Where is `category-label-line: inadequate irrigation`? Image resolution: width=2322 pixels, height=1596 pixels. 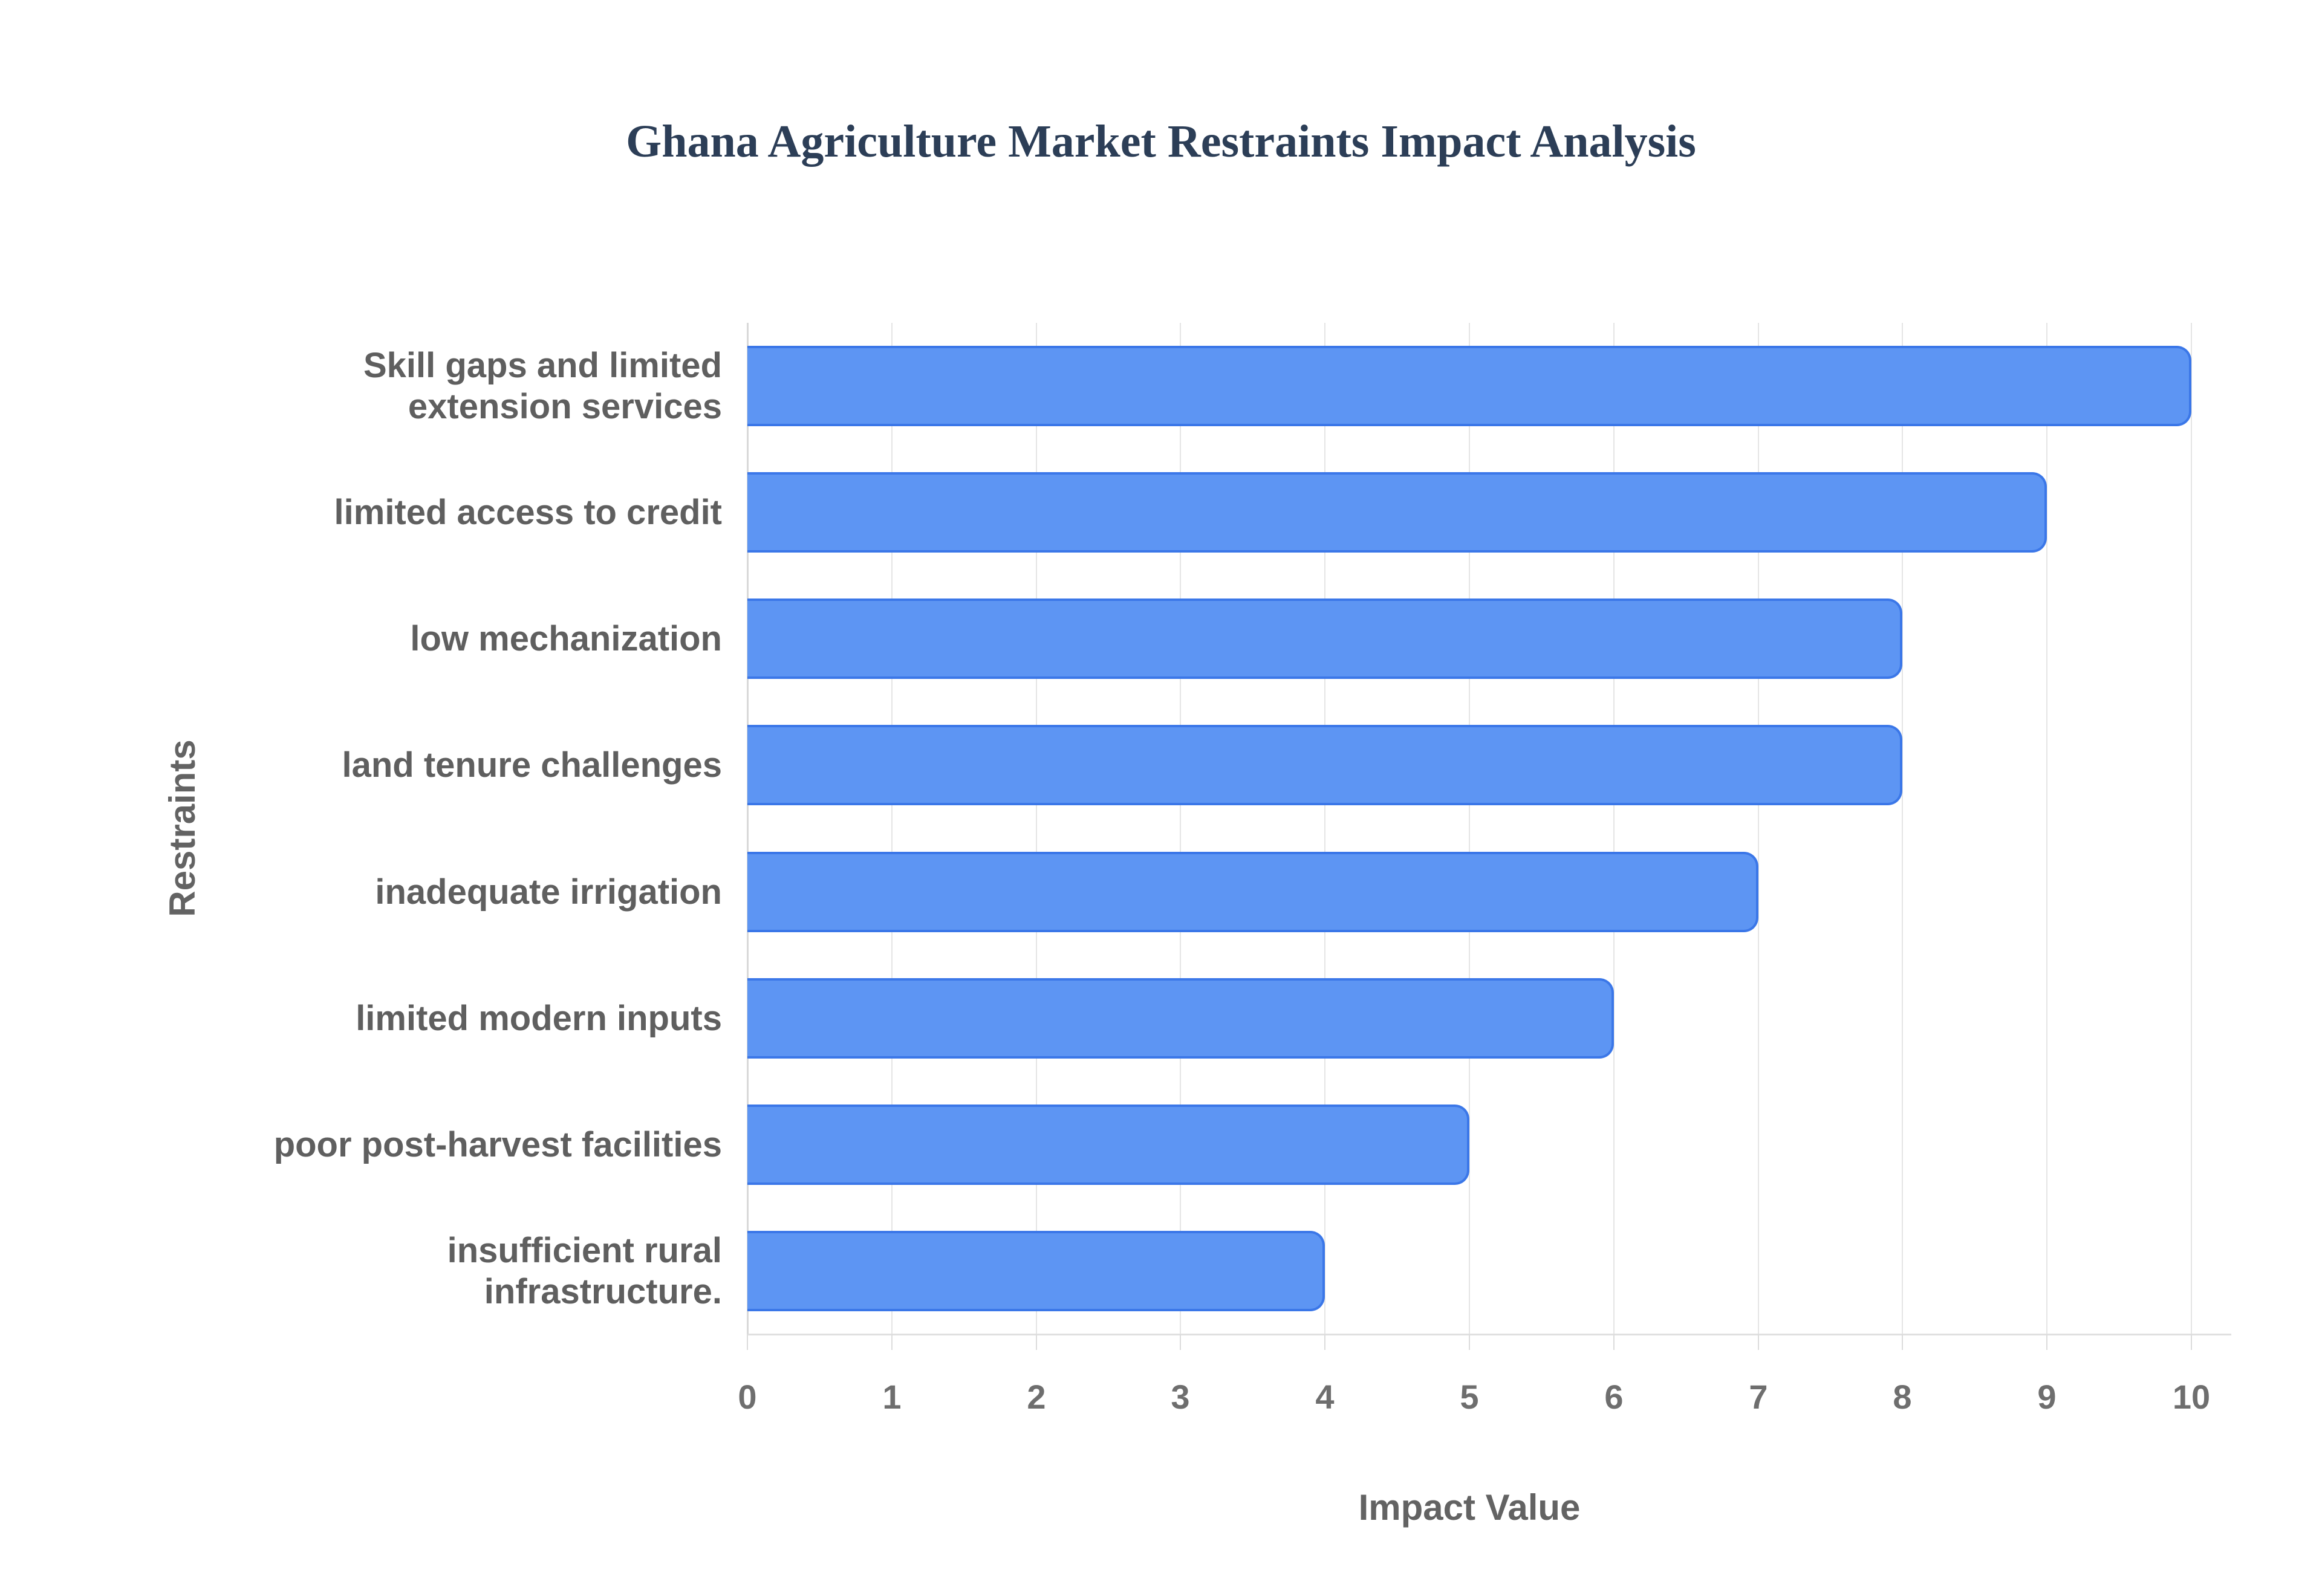
category-label-line: inadequate irrigation is located at coordinates (548, 892).